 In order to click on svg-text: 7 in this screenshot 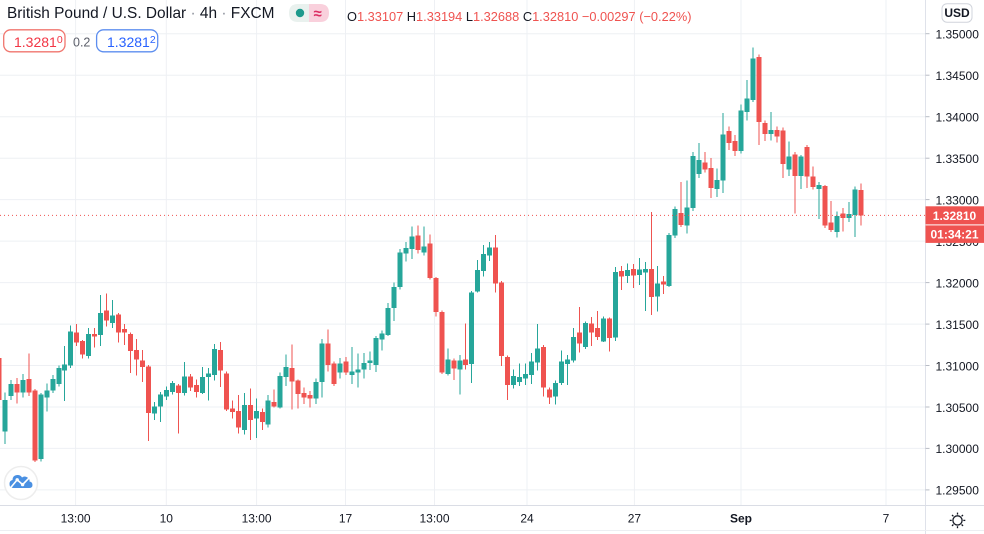, I will do `click(886, 519)`.